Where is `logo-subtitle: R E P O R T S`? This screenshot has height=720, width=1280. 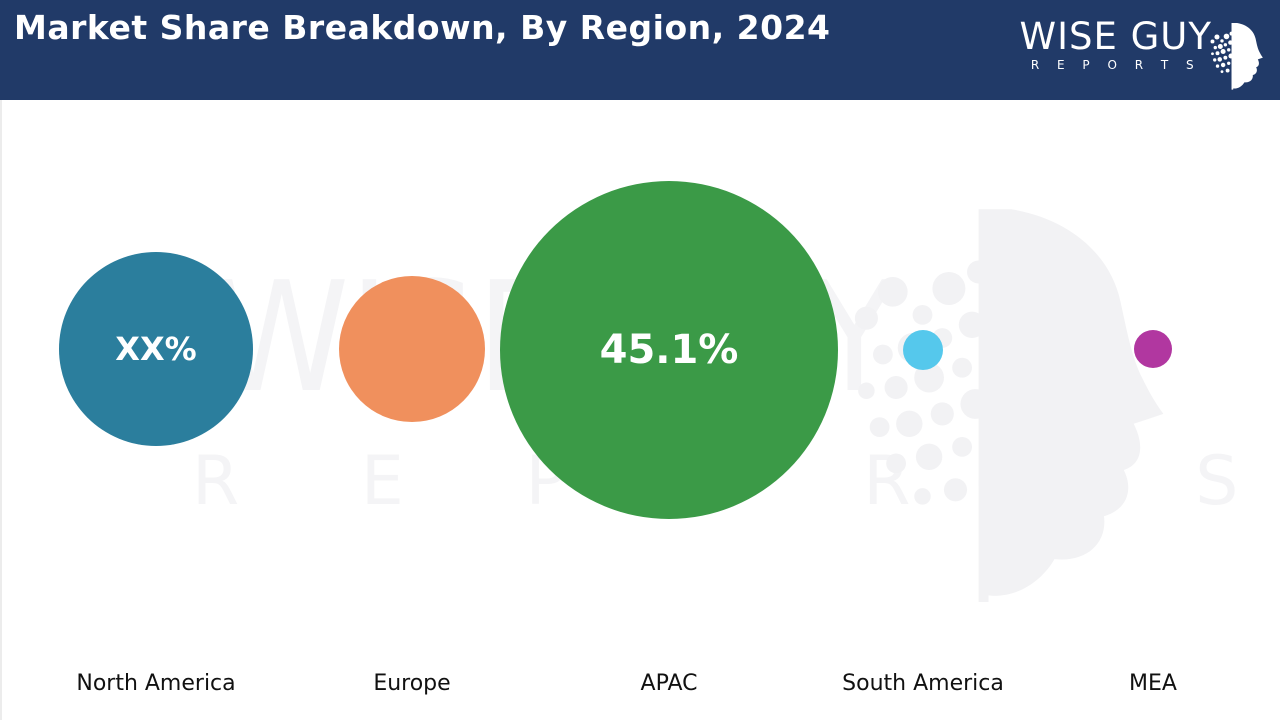
logo-subtitle: R E P O R T S is located at coordinates (1115, 65).